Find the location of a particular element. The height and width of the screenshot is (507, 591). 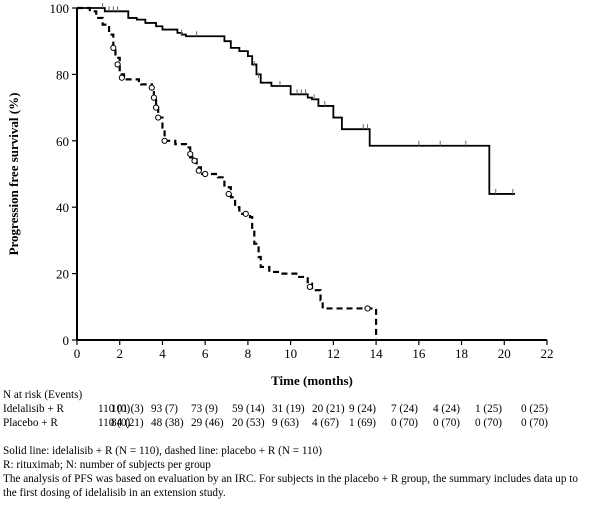

x-axis-title: Time (months) is located at coordinates (312, 380).